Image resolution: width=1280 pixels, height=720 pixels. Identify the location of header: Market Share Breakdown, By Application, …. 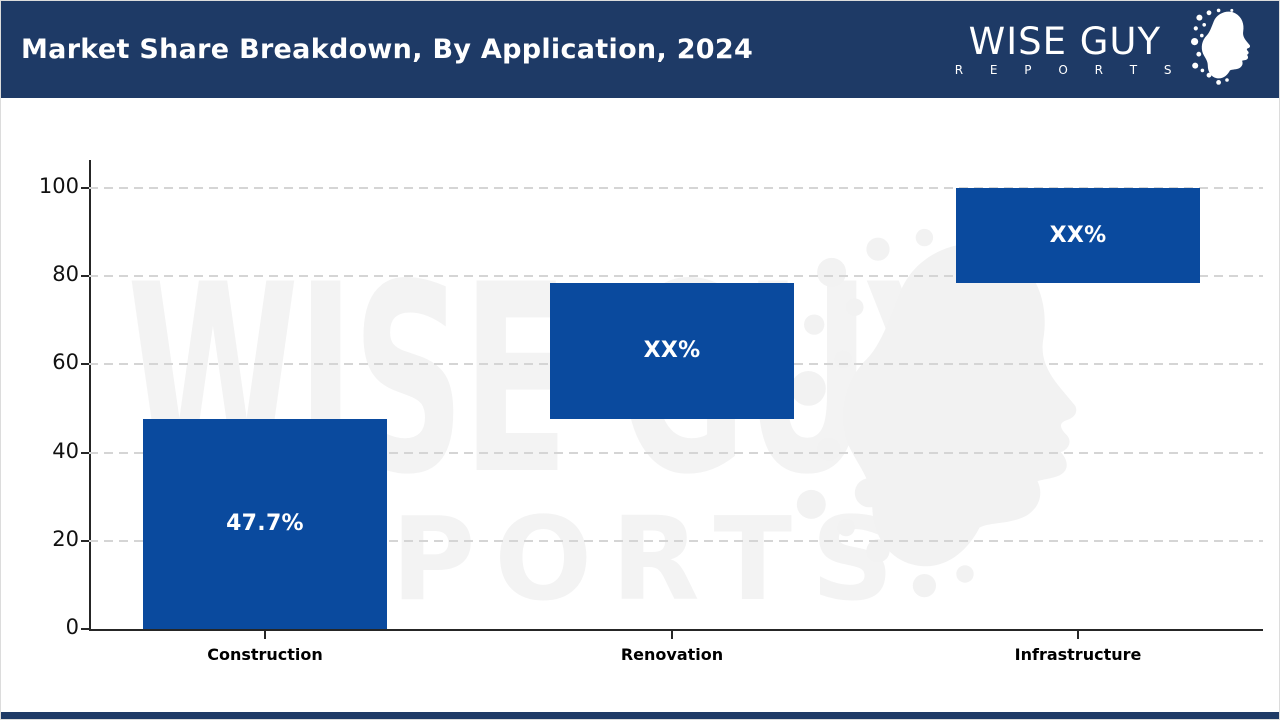
(640, 49).